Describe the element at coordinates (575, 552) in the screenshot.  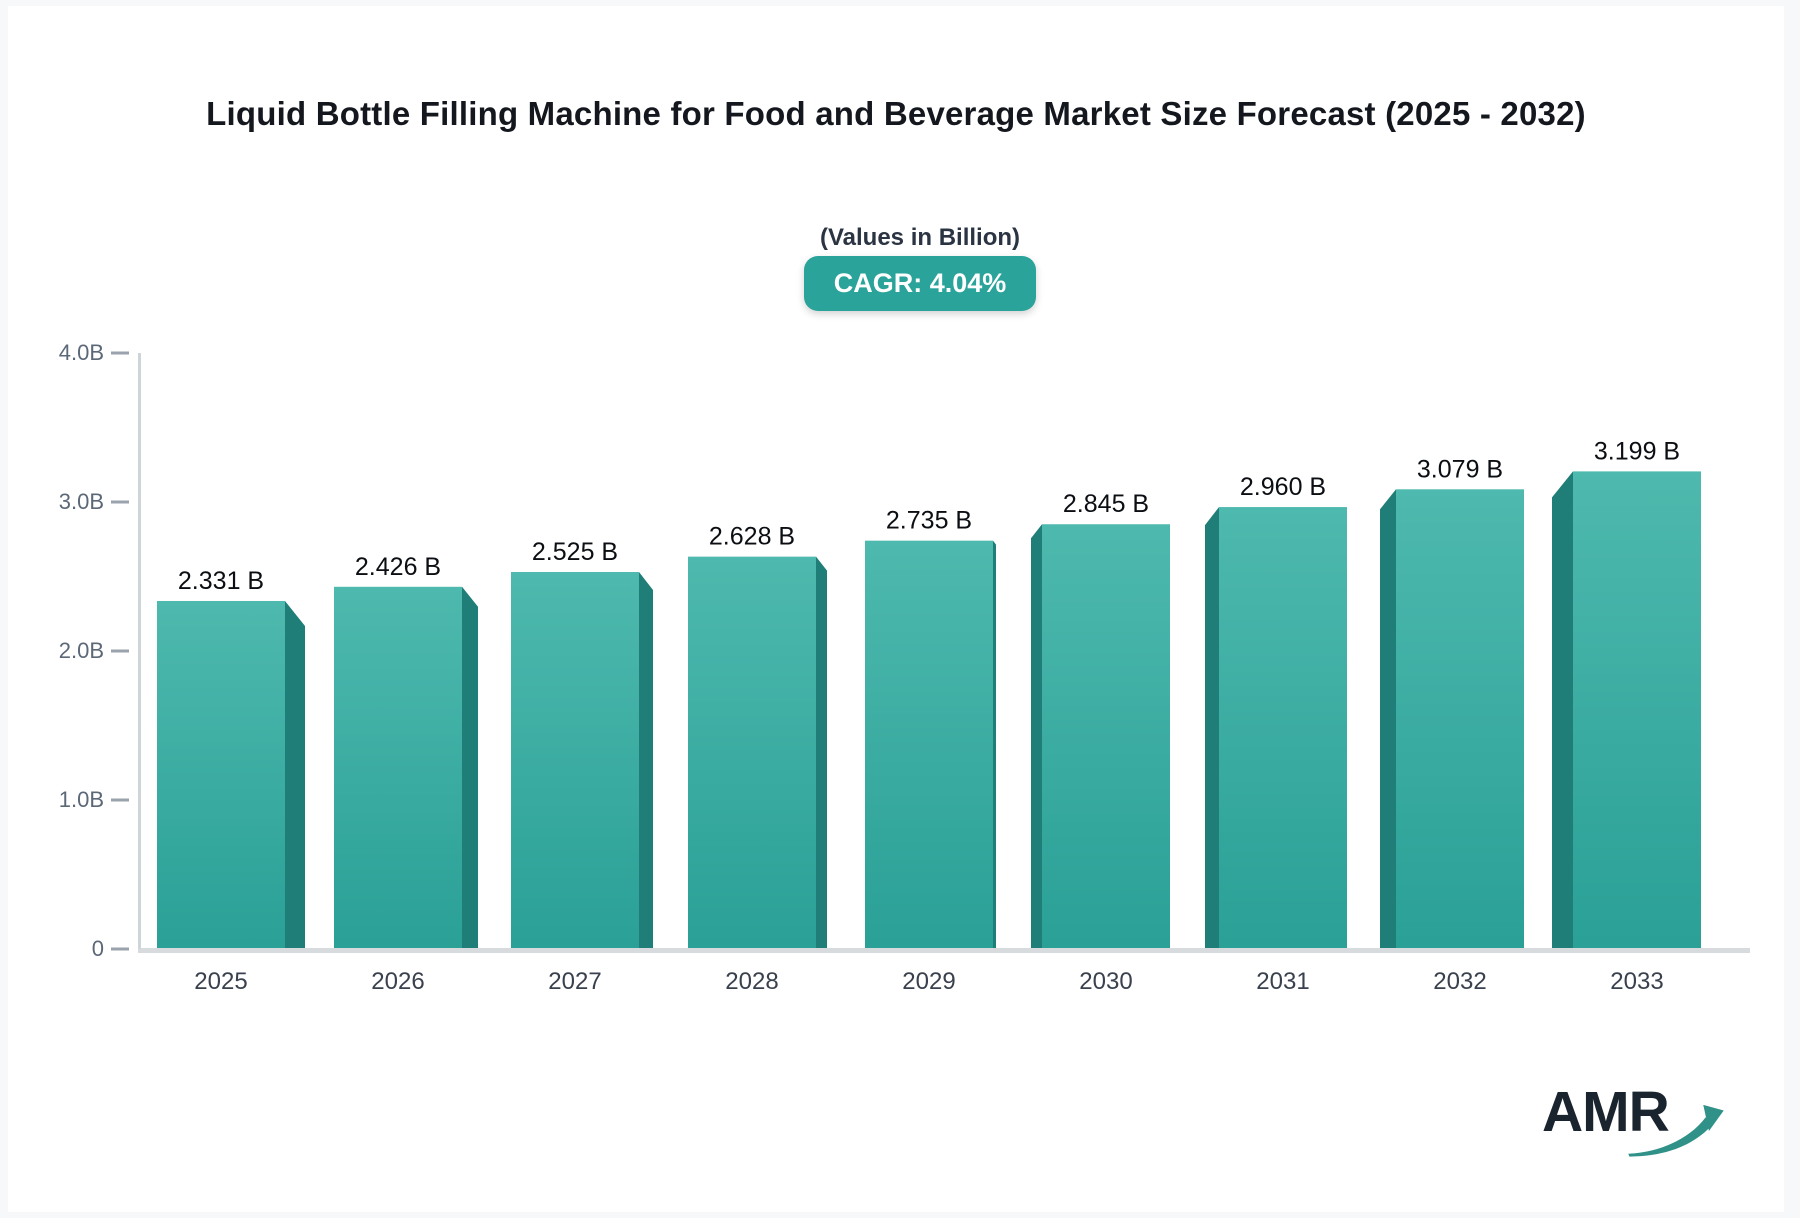
I see `bar-value-label: 2.525 B` at that location.